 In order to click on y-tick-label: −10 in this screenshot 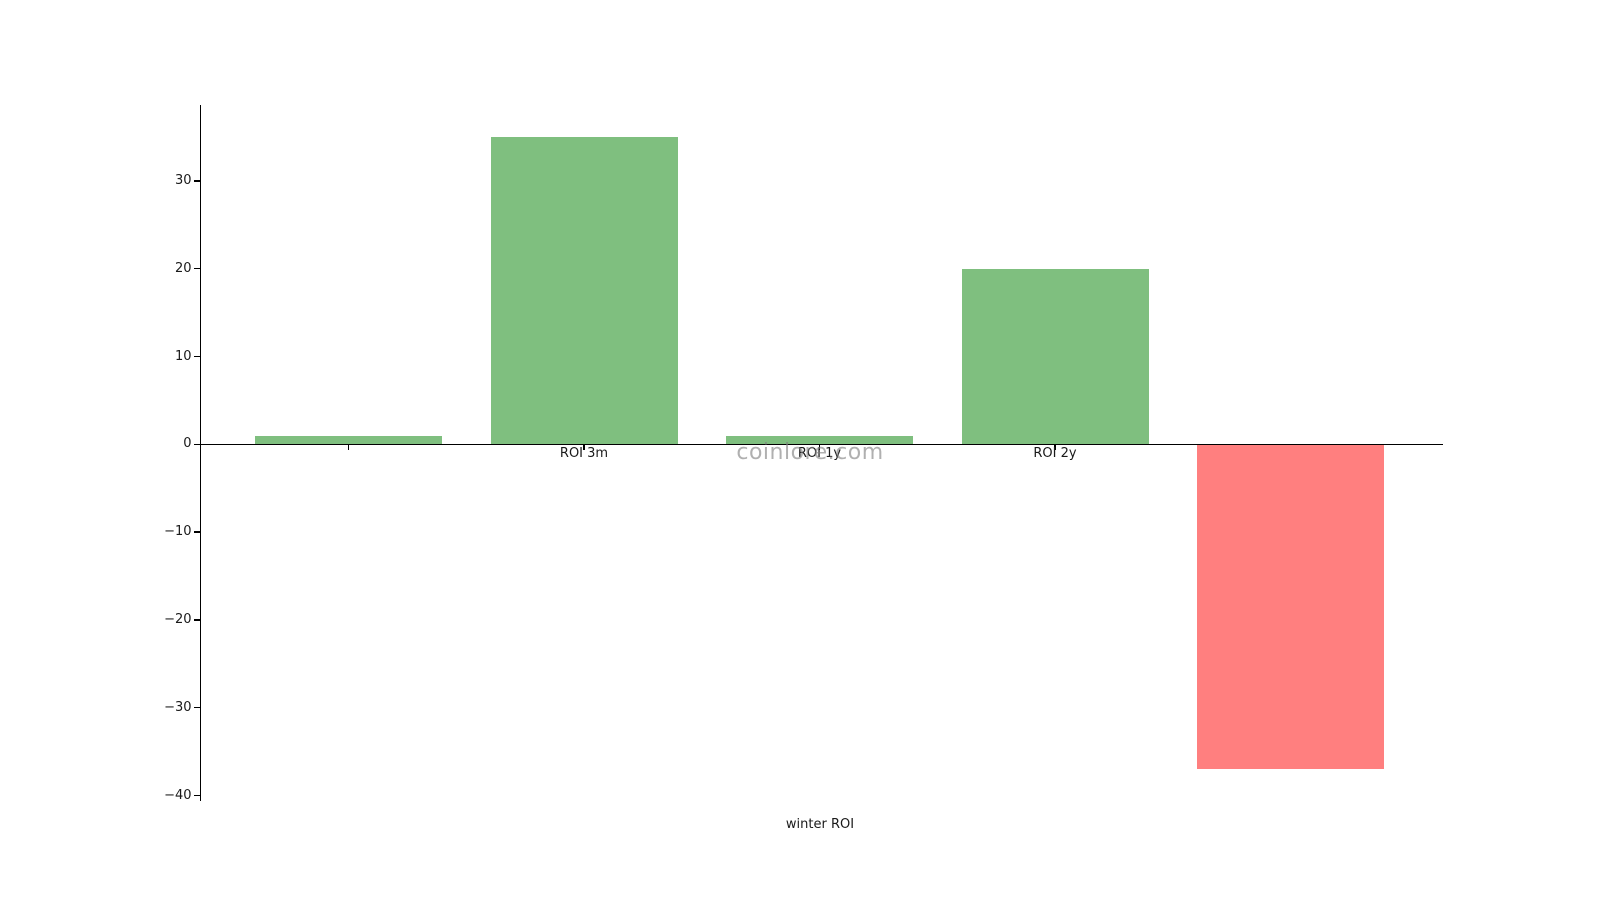, I will do `click(178, 532)`.